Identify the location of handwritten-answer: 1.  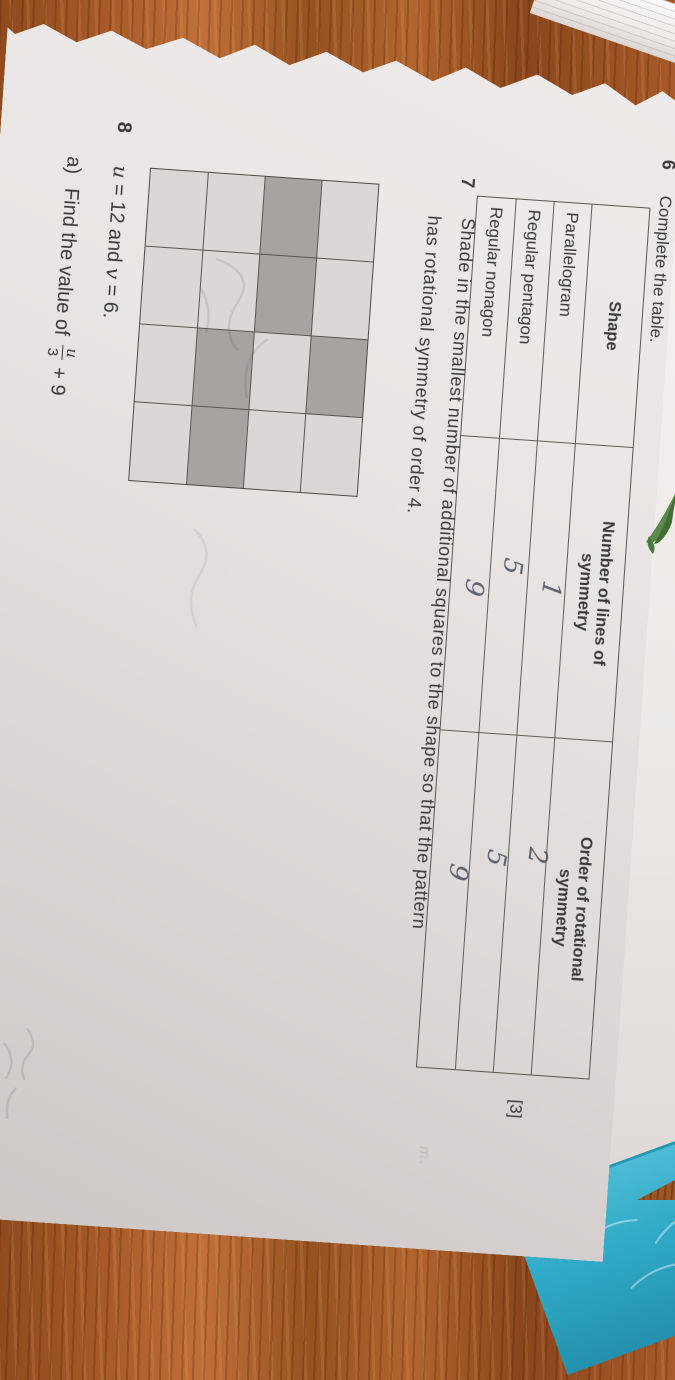
(550, 589).